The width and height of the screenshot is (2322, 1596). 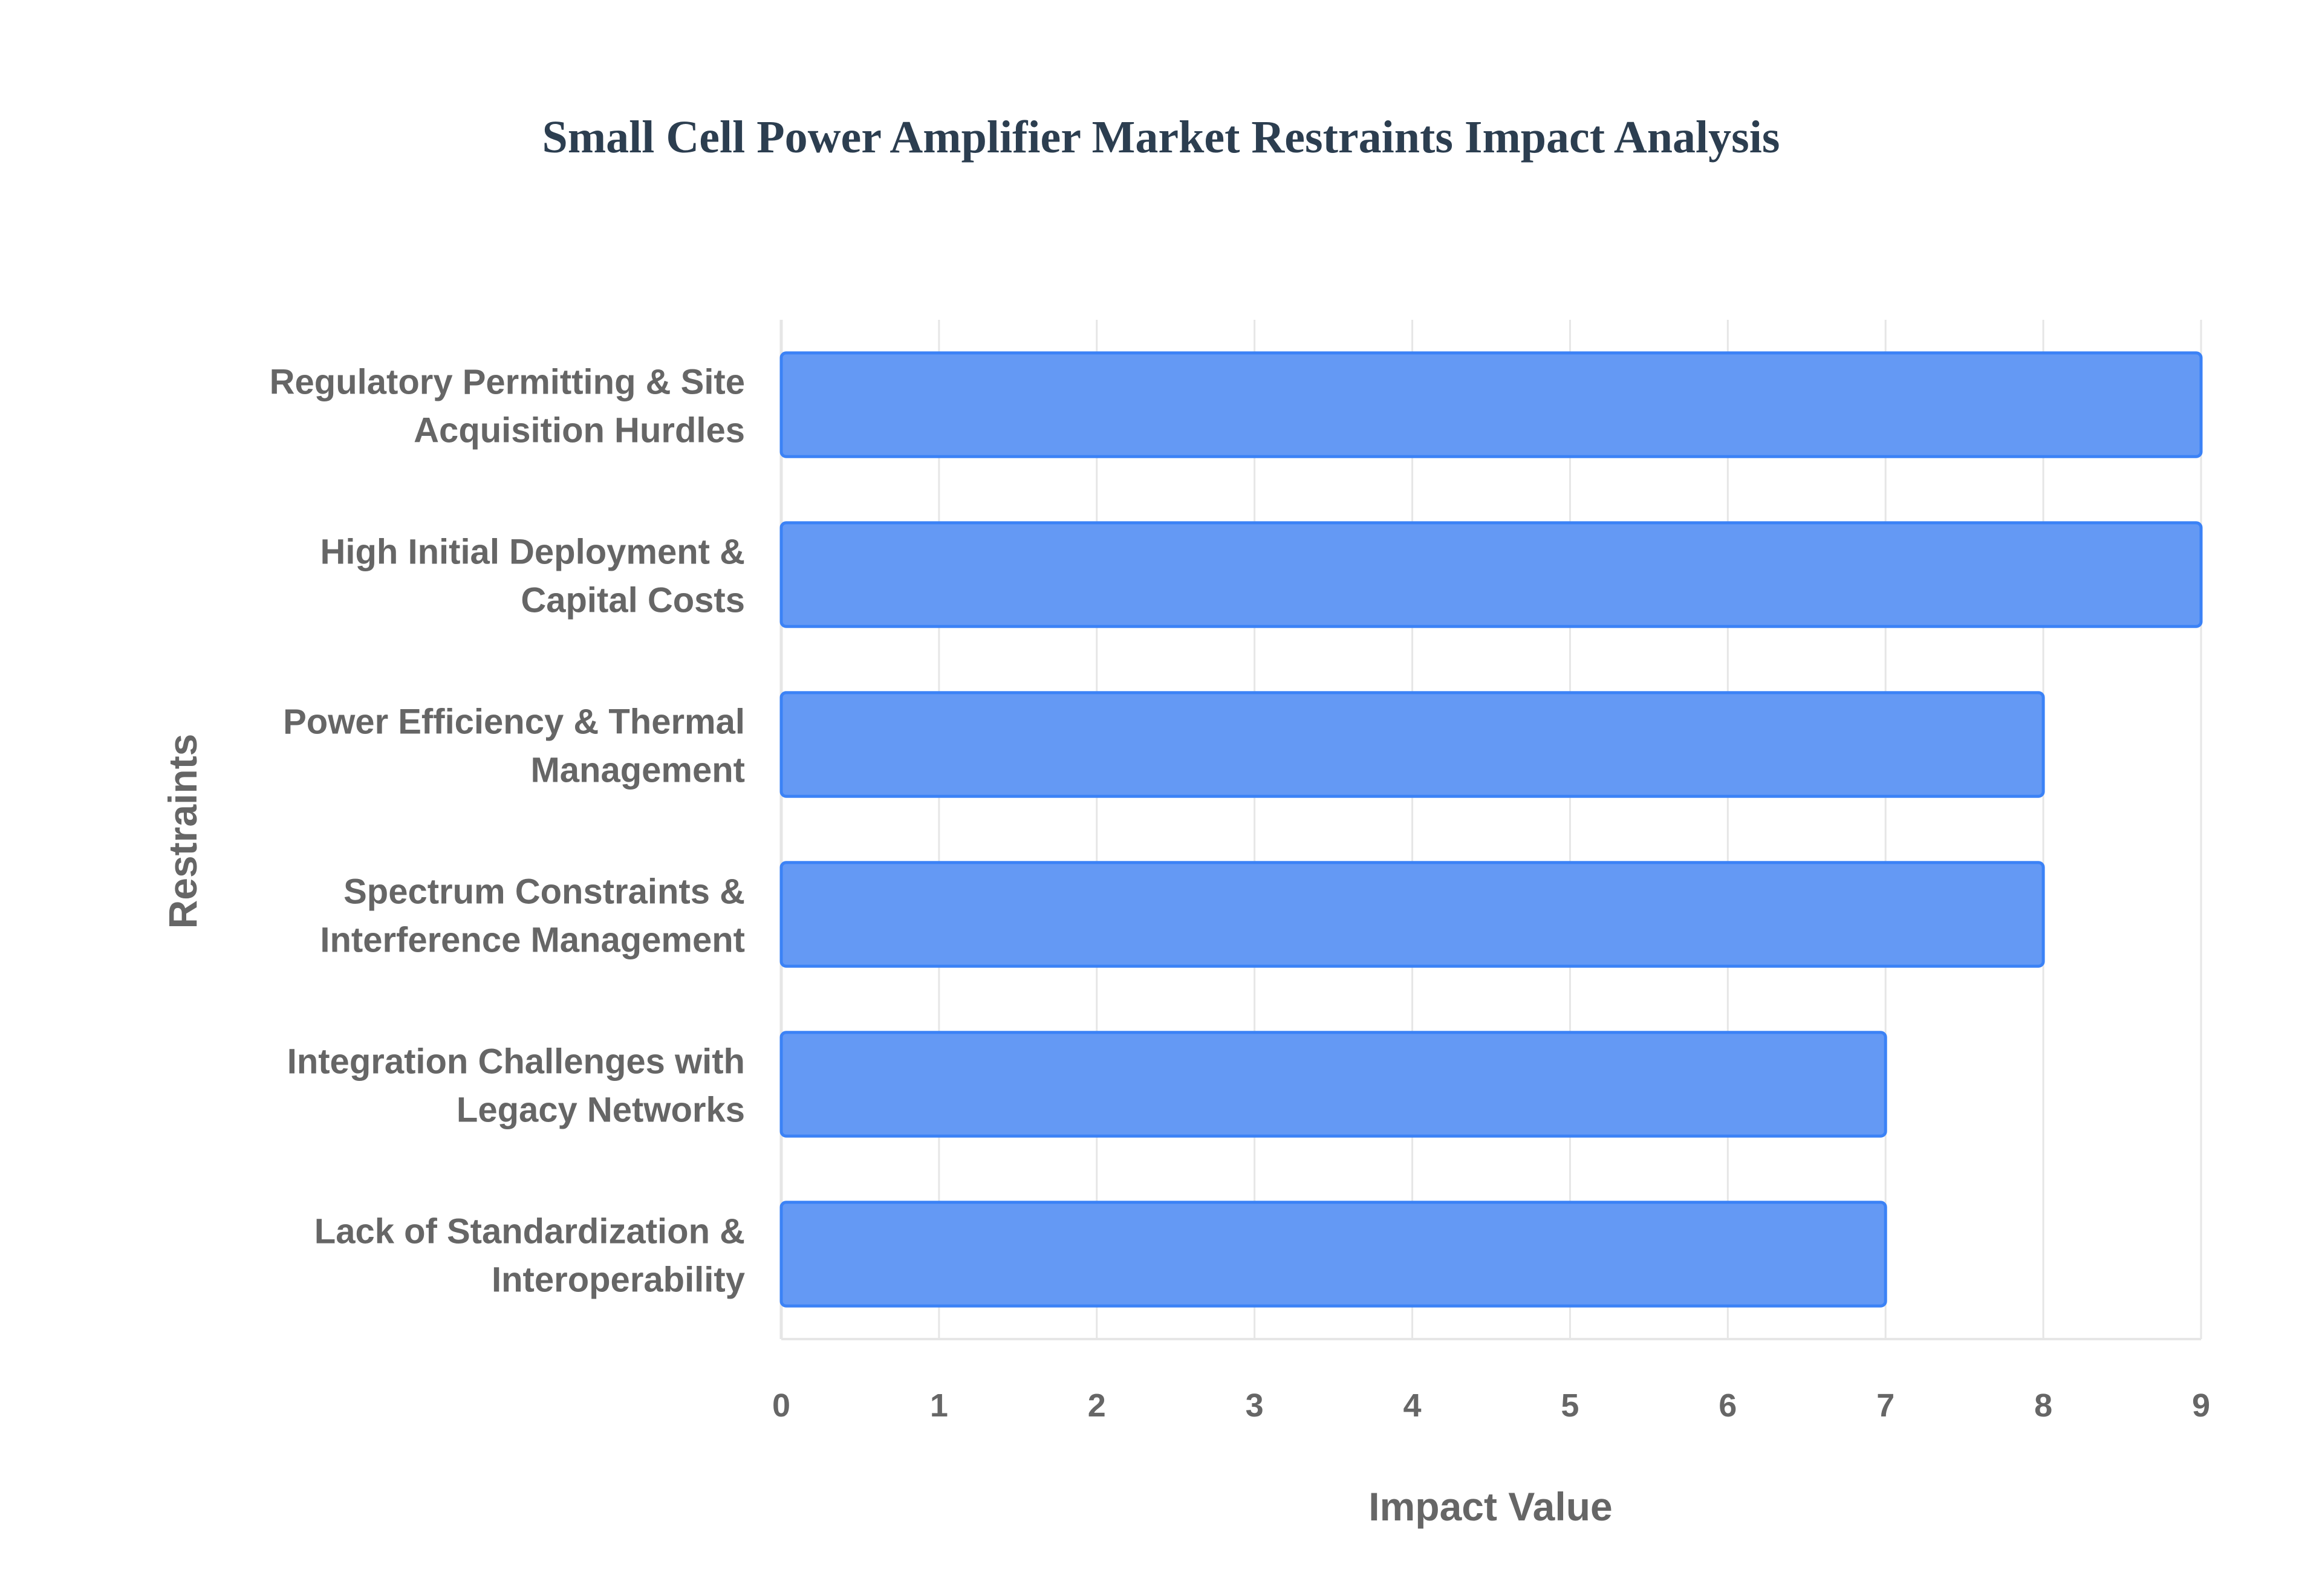 What do you see at coordinates (1570, 1405) in the screenshot?
I see `x-tick-label: 5` at bounding box center [1570, 1405].